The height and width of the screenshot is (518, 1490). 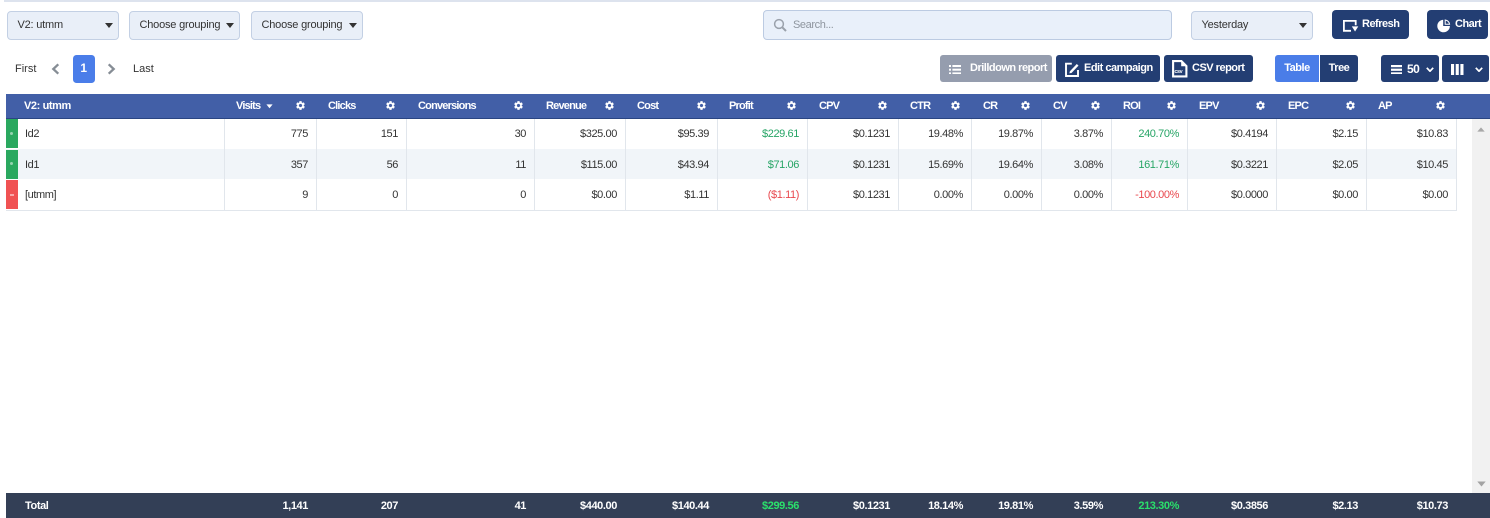 What do you see at coordinates (1178, 72) in the screenshot?
I see `svg-text: csv` at bounding box center [1178, 72].